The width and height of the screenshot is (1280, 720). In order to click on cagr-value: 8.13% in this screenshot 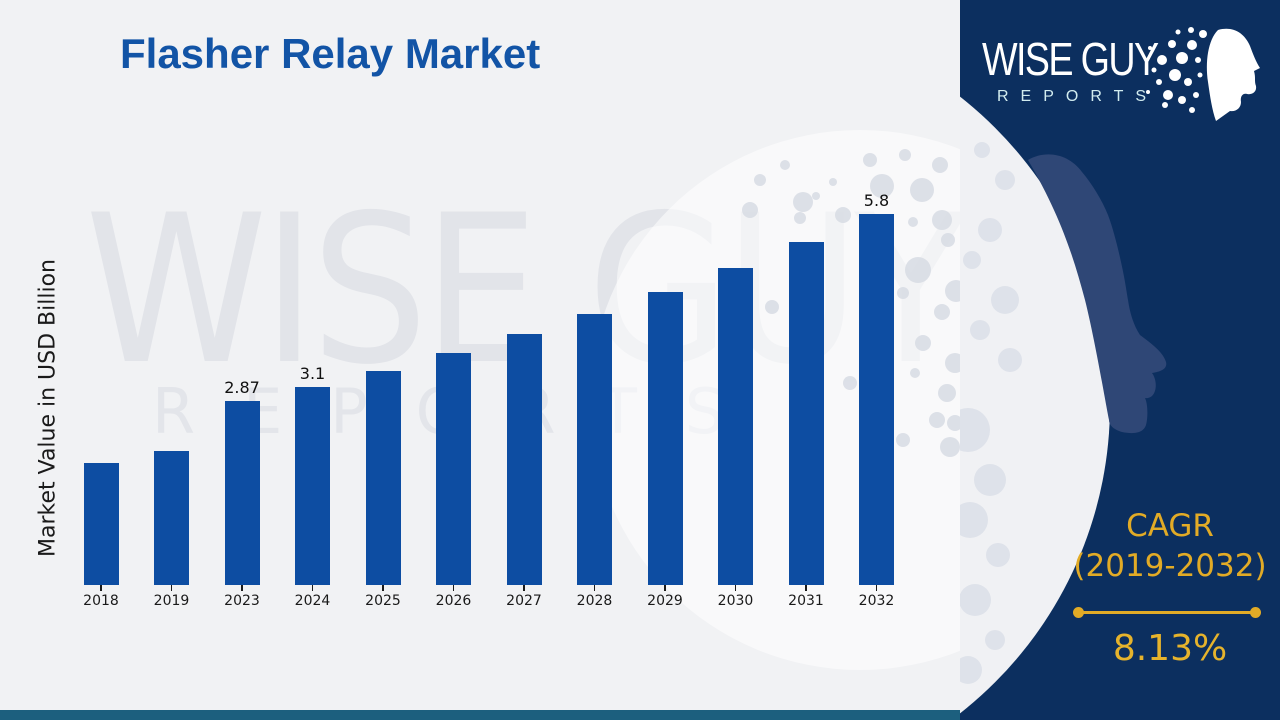, I will do `click(1170, 648)`.